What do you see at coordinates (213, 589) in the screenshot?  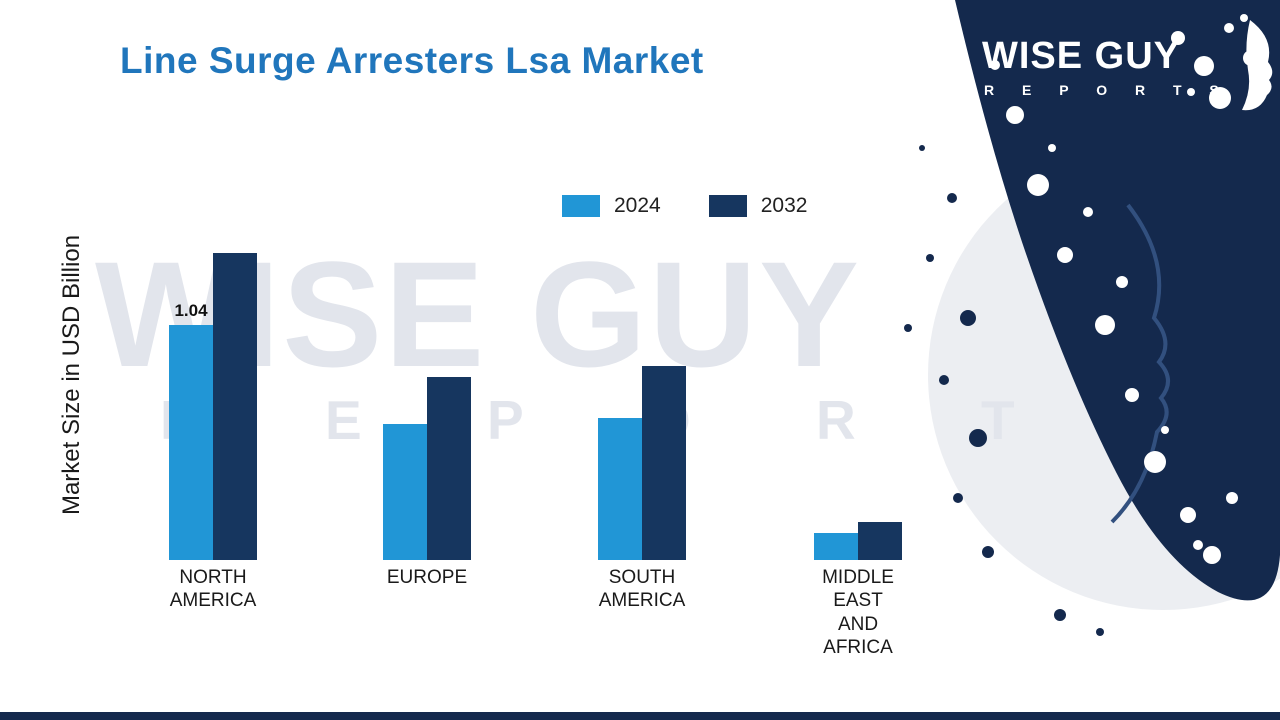 I see `category-label-north-america: NORTH AMERICA` at bounding box center [213, 589].